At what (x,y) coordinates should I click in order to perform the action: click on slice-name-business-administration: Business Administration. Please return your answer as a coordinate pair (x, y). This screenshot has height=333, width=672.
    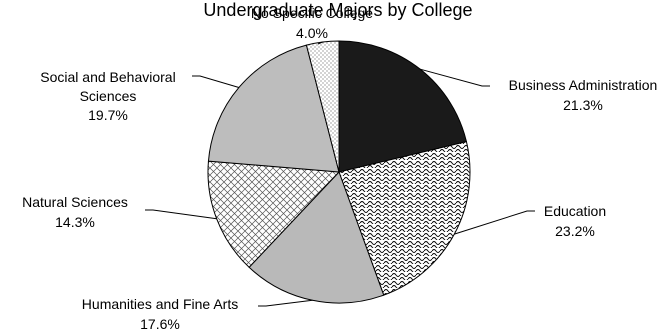
    Looking at the image, I should click on (583, 85).